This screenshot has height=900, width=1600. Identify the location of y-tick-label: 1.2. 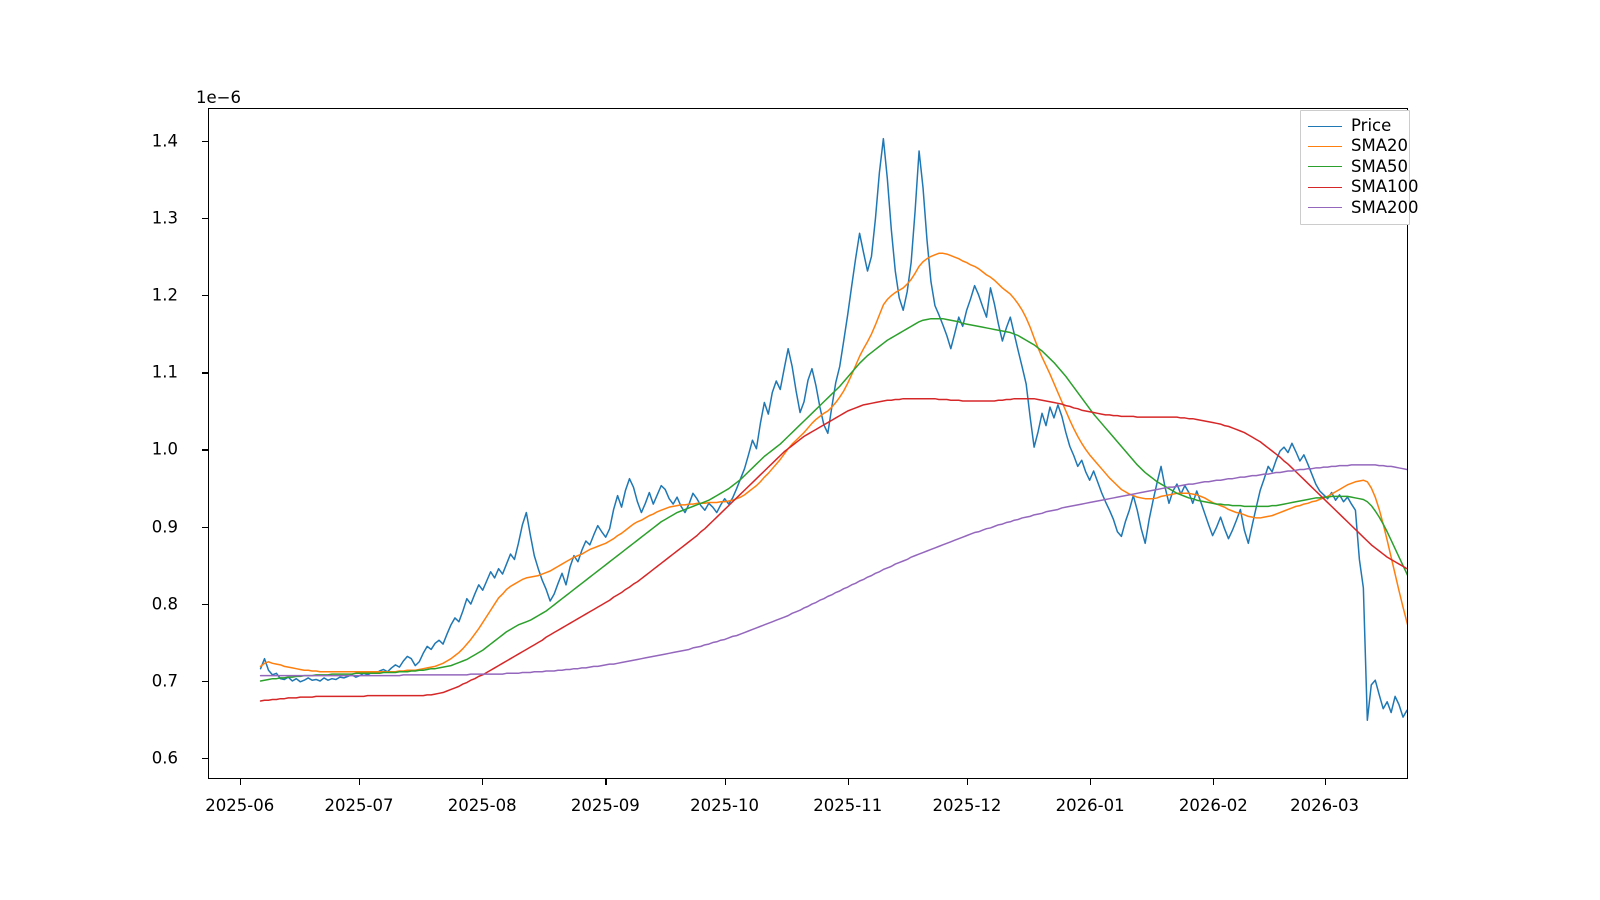
(164, 295).